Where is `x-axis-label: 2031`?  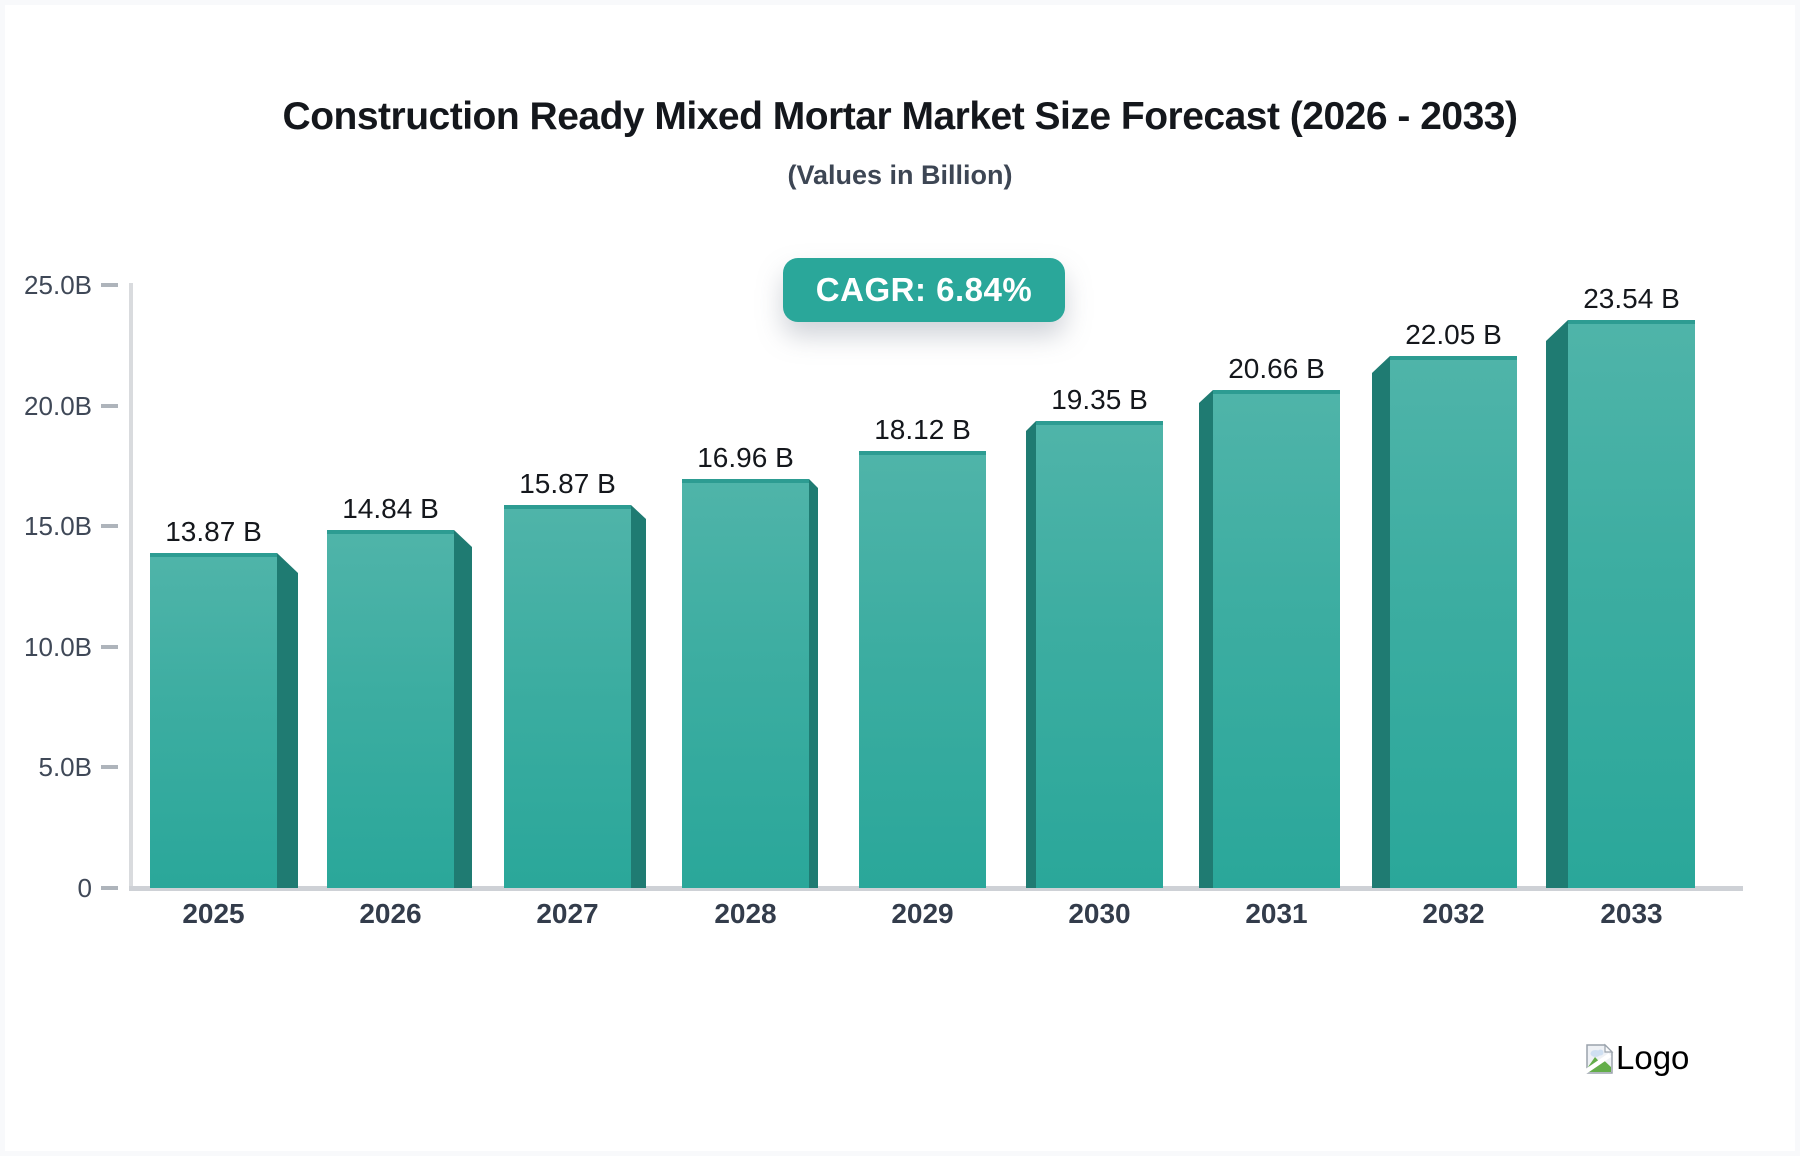
x-axis-label: 2031 is located at coordinates (1276, 913).